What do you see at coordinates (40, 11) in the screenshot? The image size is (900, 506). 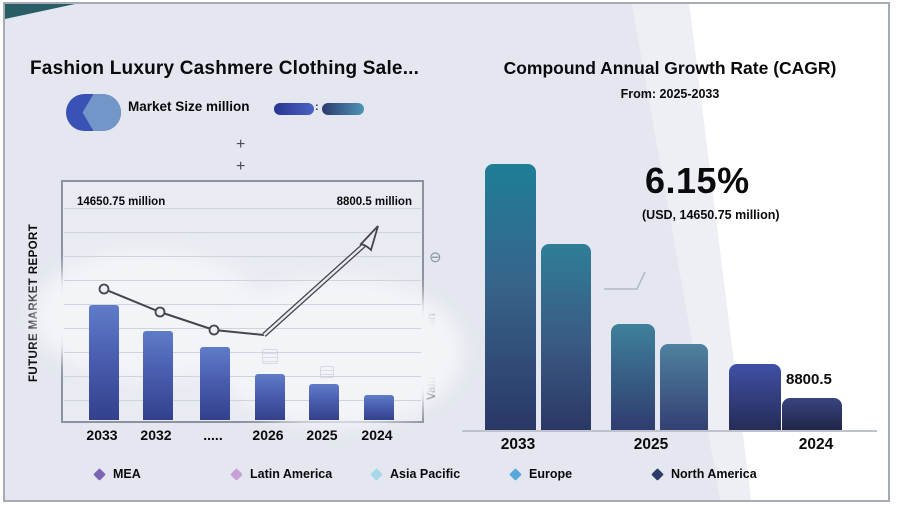 I see `teal-corner-accent` at bounding box center [40, 11].